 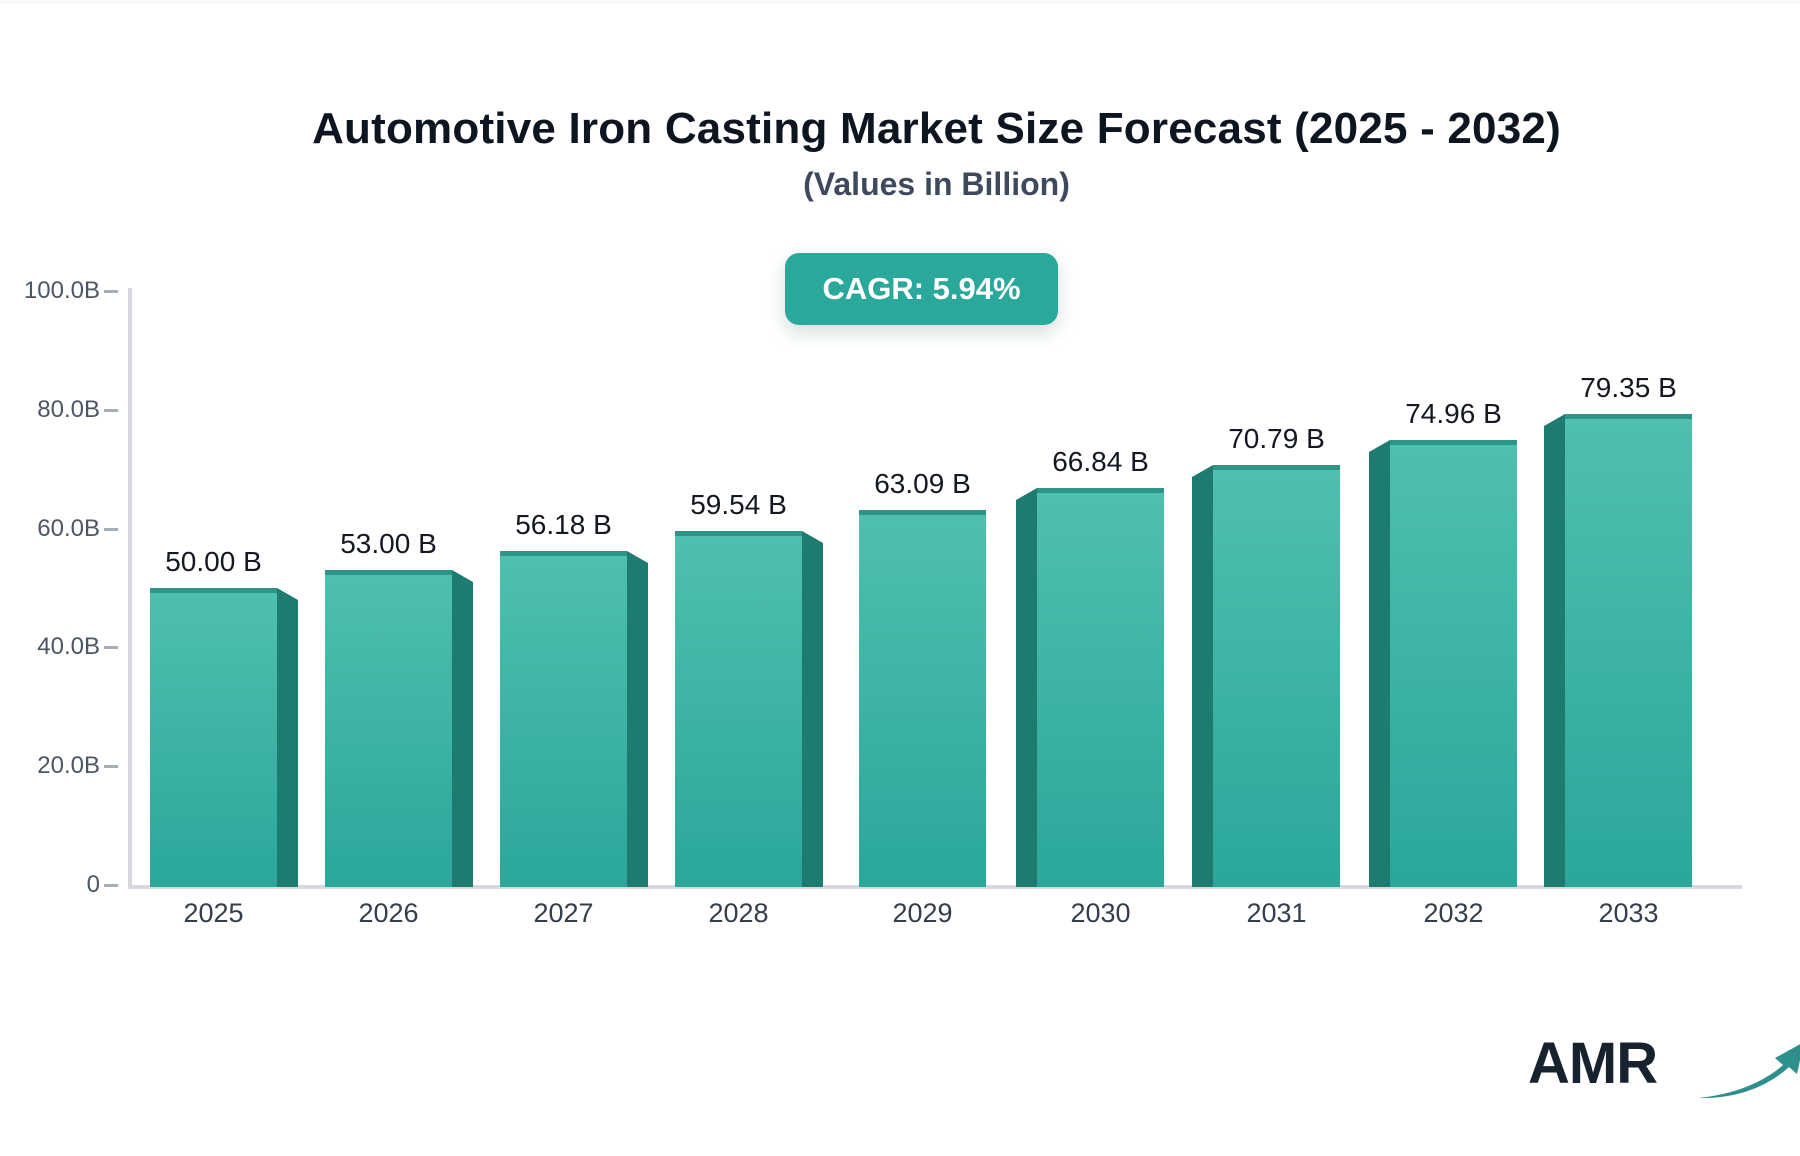 What do you see at coordinates (61, 290) in the screenshot?
I see `y-tick-label: 100.0B` at bounding box center [61, 290].